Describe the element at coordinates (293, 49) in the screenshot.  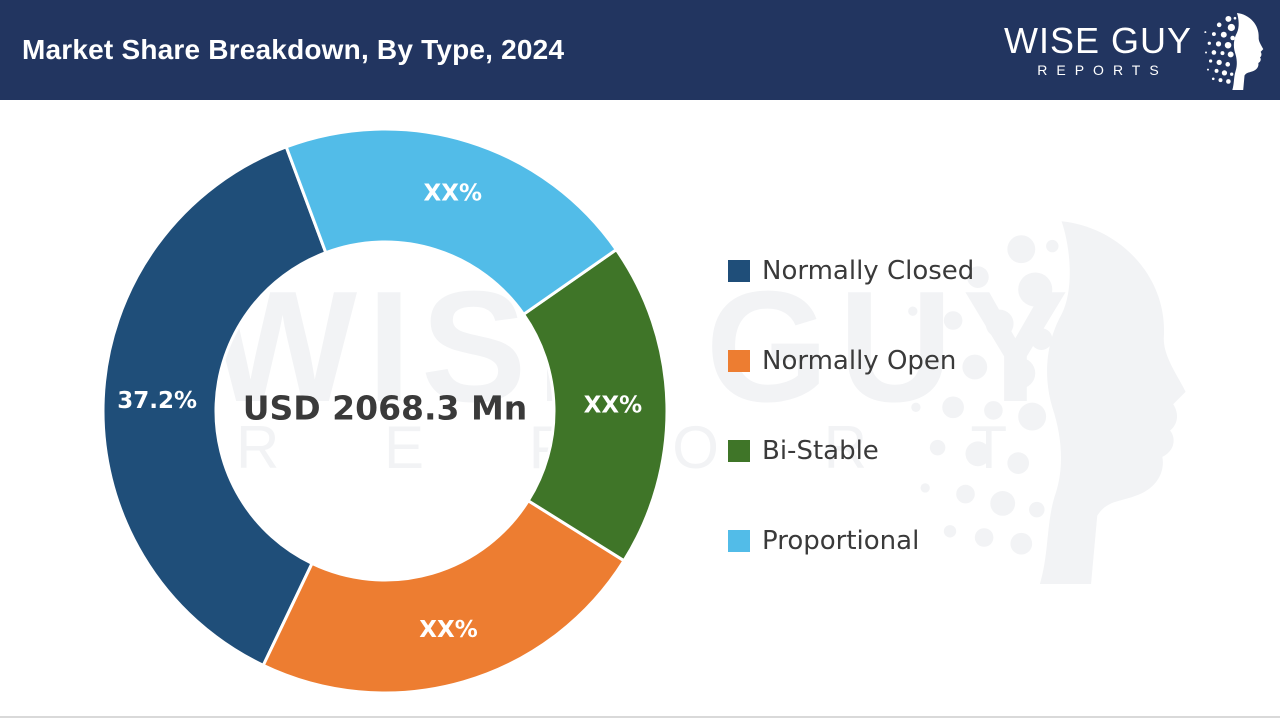
I see `page-title: Market Share Breakdown, By Type, 2024` at that location.